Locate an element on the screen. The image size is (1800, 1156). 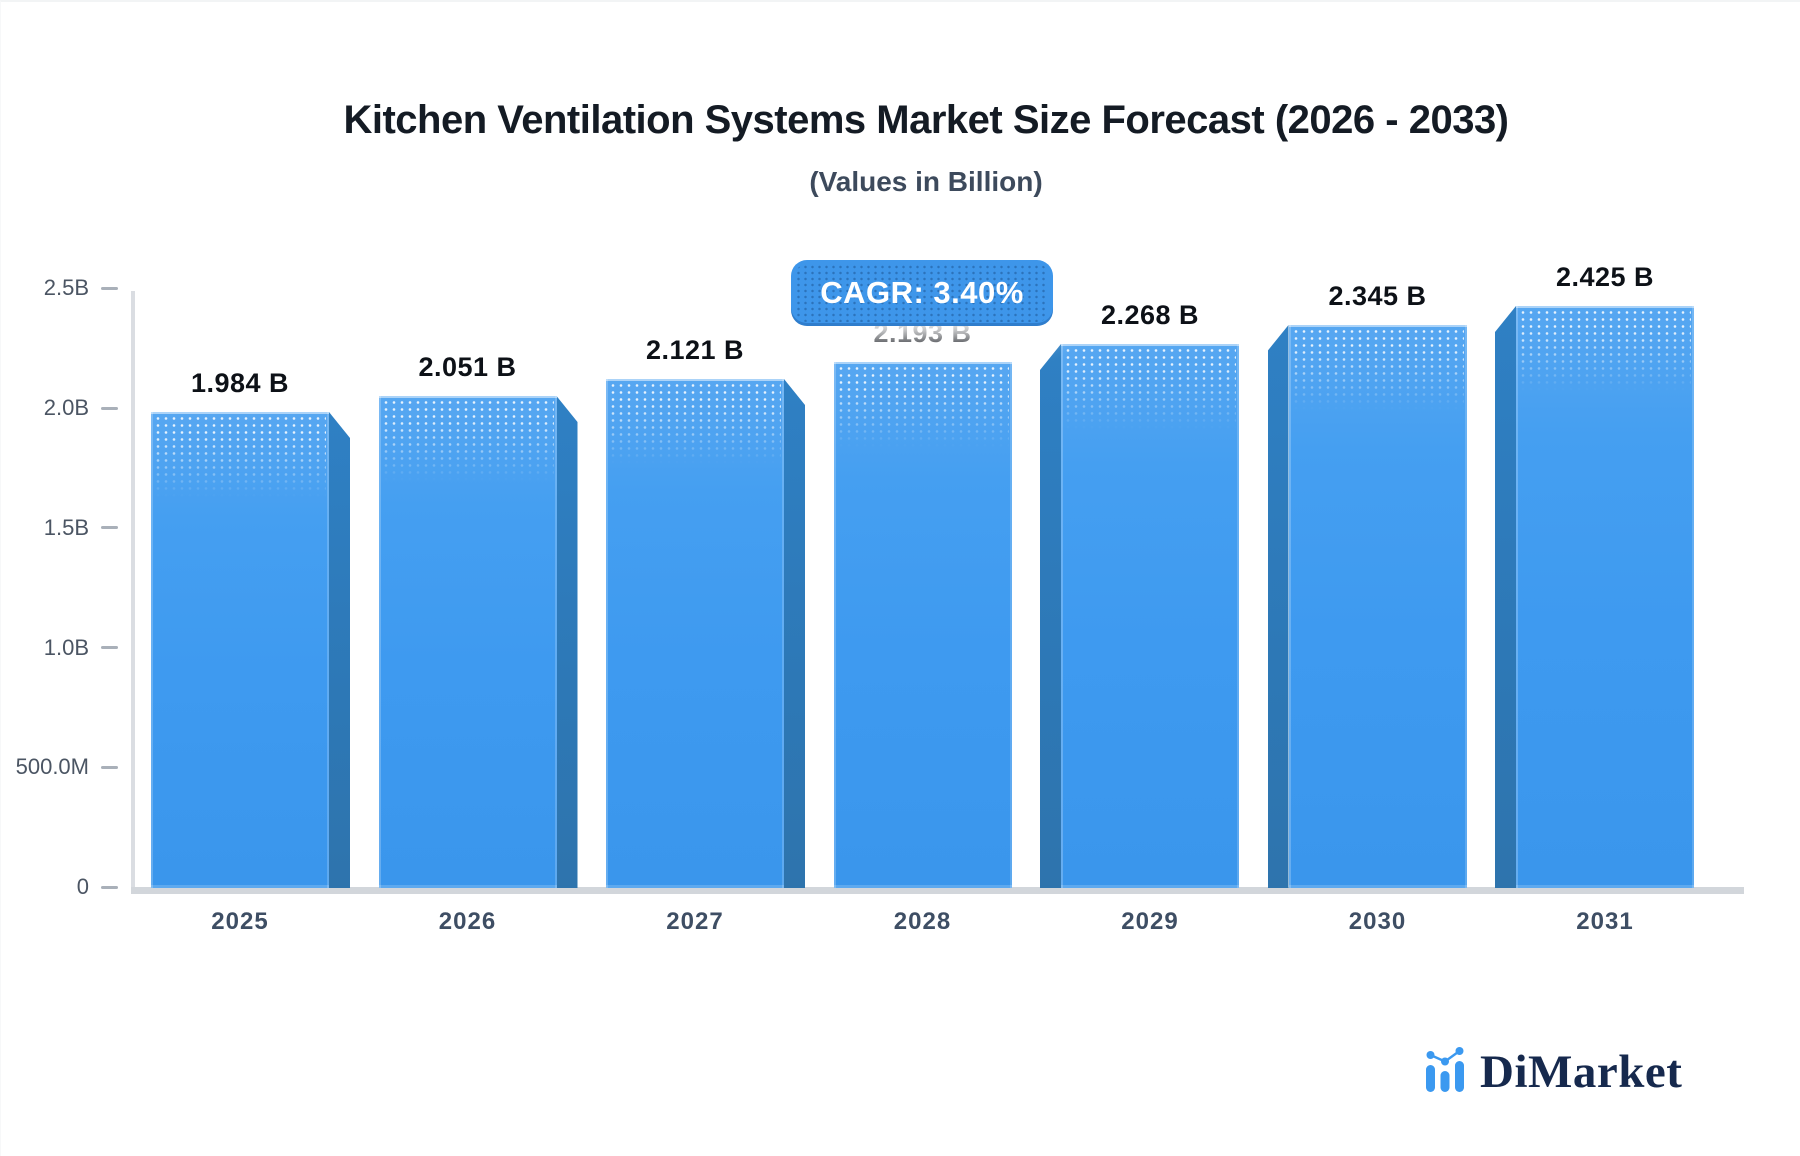
y-tick-label: 1.5B is located at coordinates (66, 527).